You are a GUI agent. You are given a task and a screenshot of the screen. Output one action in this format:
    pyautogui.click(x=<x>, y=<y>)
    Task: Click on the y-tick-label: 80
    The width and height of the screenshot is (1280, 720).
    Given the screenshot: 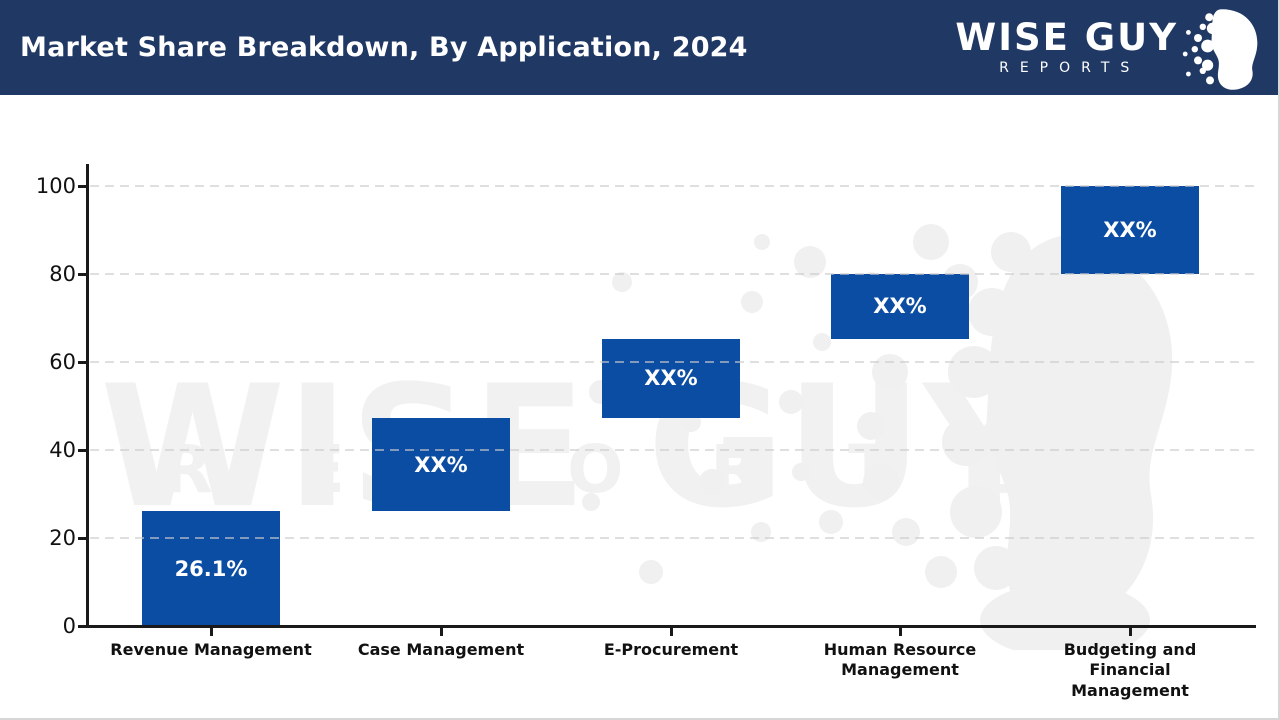 What is the action you would take?
    pyautogui.click(x=62, y=274)
    